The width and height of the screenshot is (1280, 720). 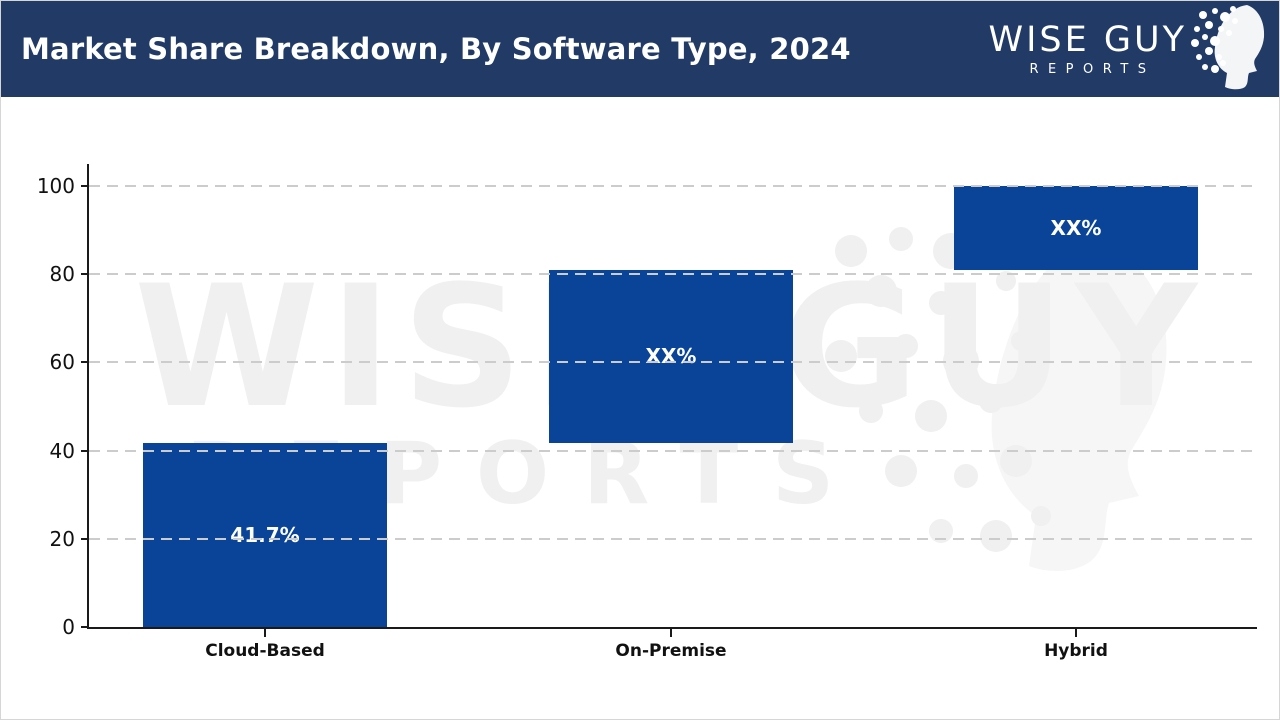 I want to click on brand-logo-text: WISE GUY REPORTS, so click(x=1087, y=48).